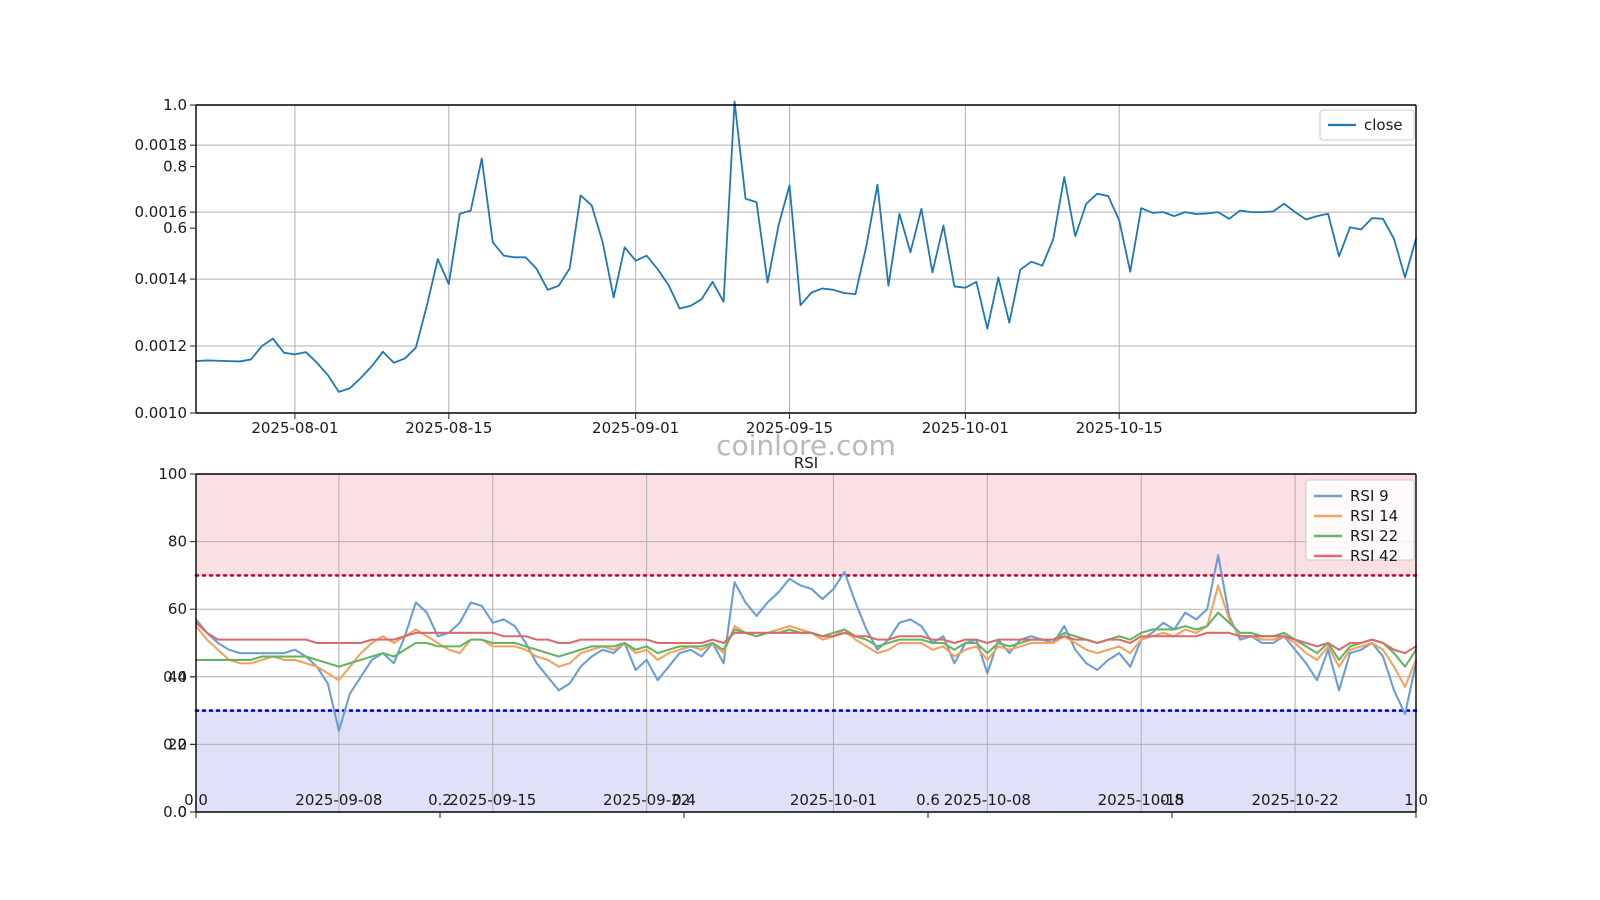 The width and height of the screenshot is (1600, 900). Describe the element at coordinates (806, 463) in the screenshot. I see `rsi-panel-title: RSI` at that location.